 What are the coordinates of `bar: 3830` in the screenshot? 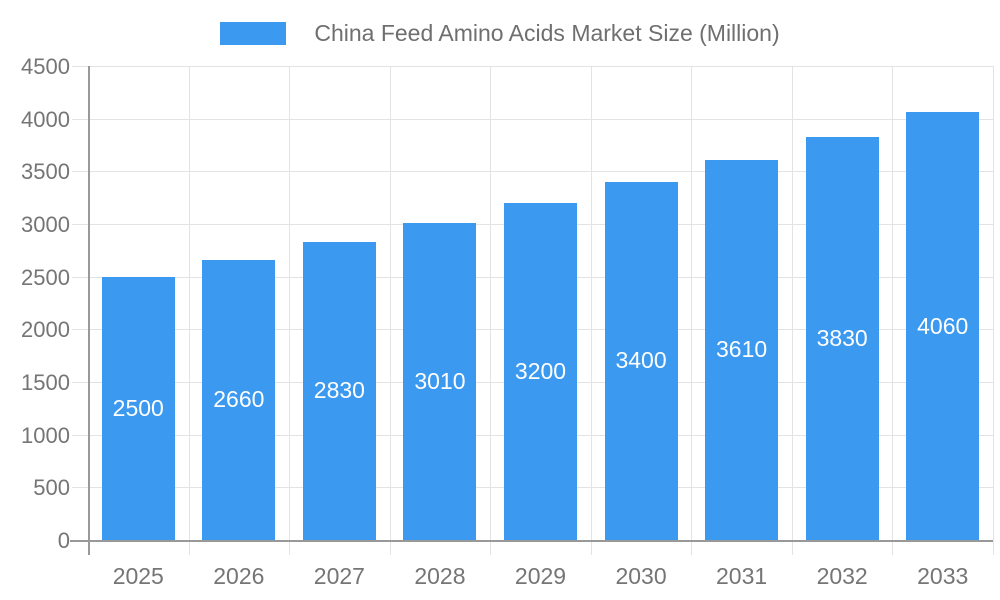 It's located at (842, 338).